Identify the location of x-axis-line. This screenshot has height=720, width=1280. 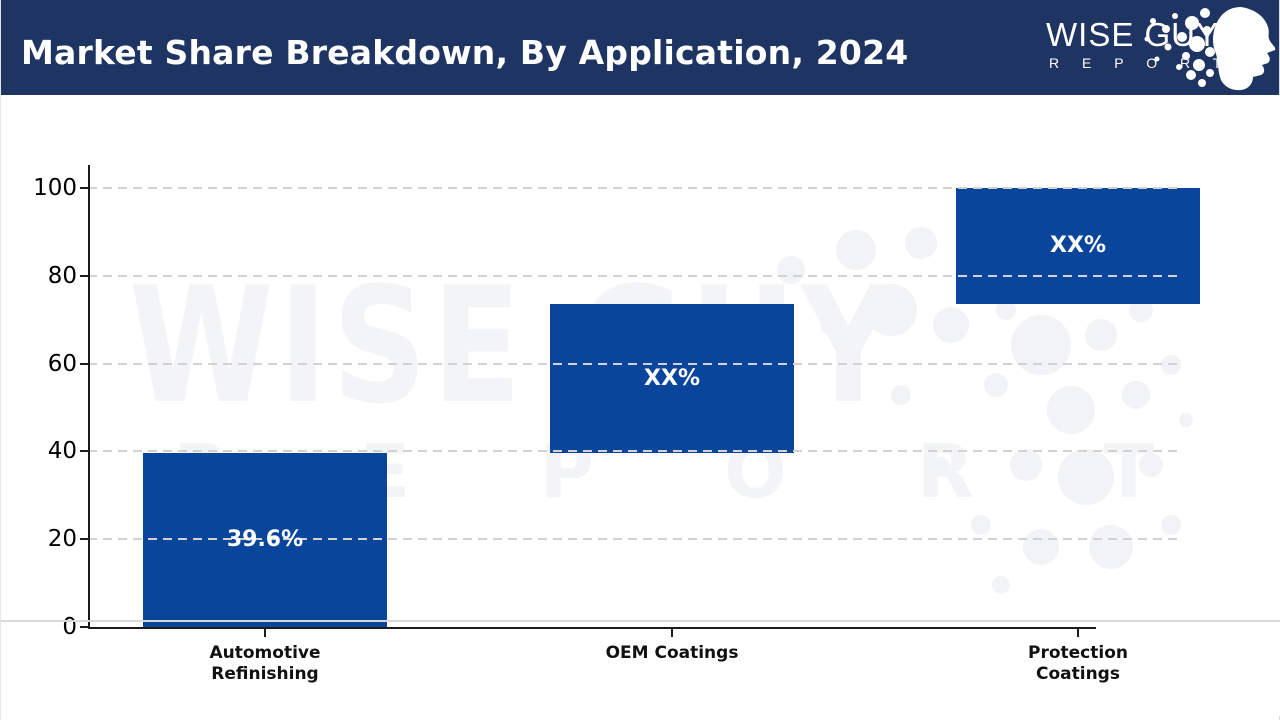
(592, 628).